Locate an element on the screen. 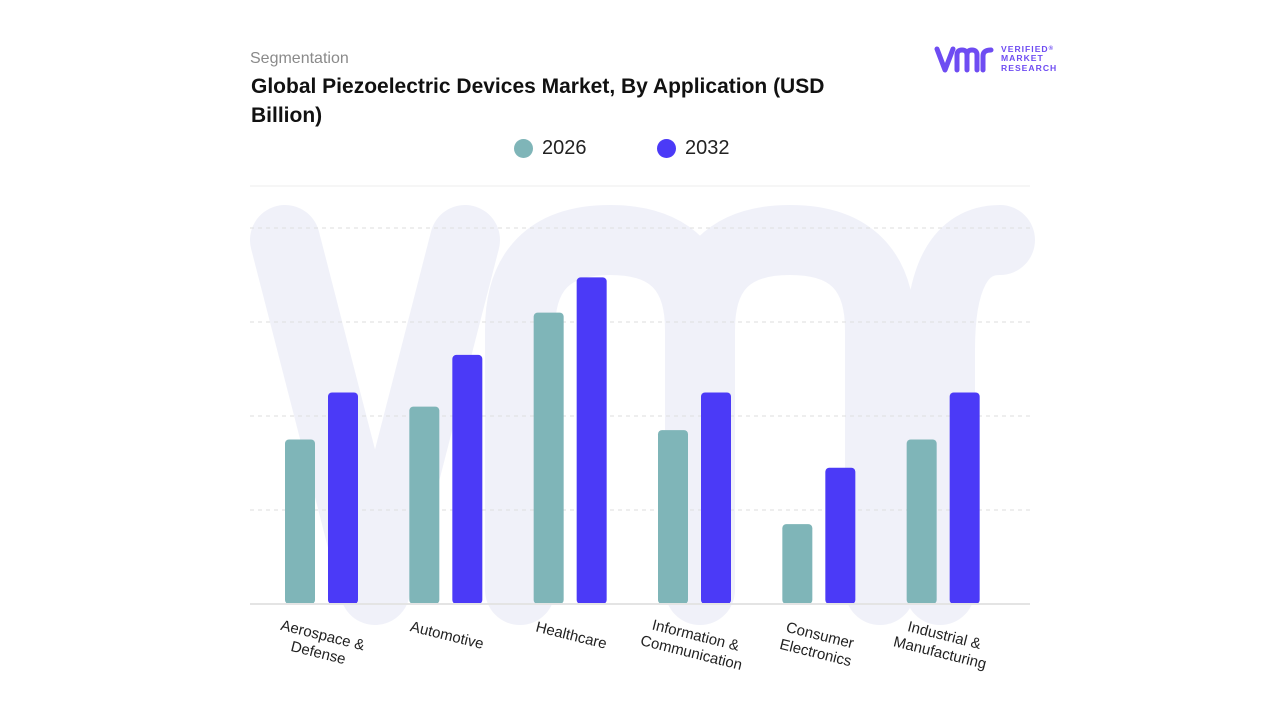  legend-label-2032: 2032 is located at coordinates (707, 147).